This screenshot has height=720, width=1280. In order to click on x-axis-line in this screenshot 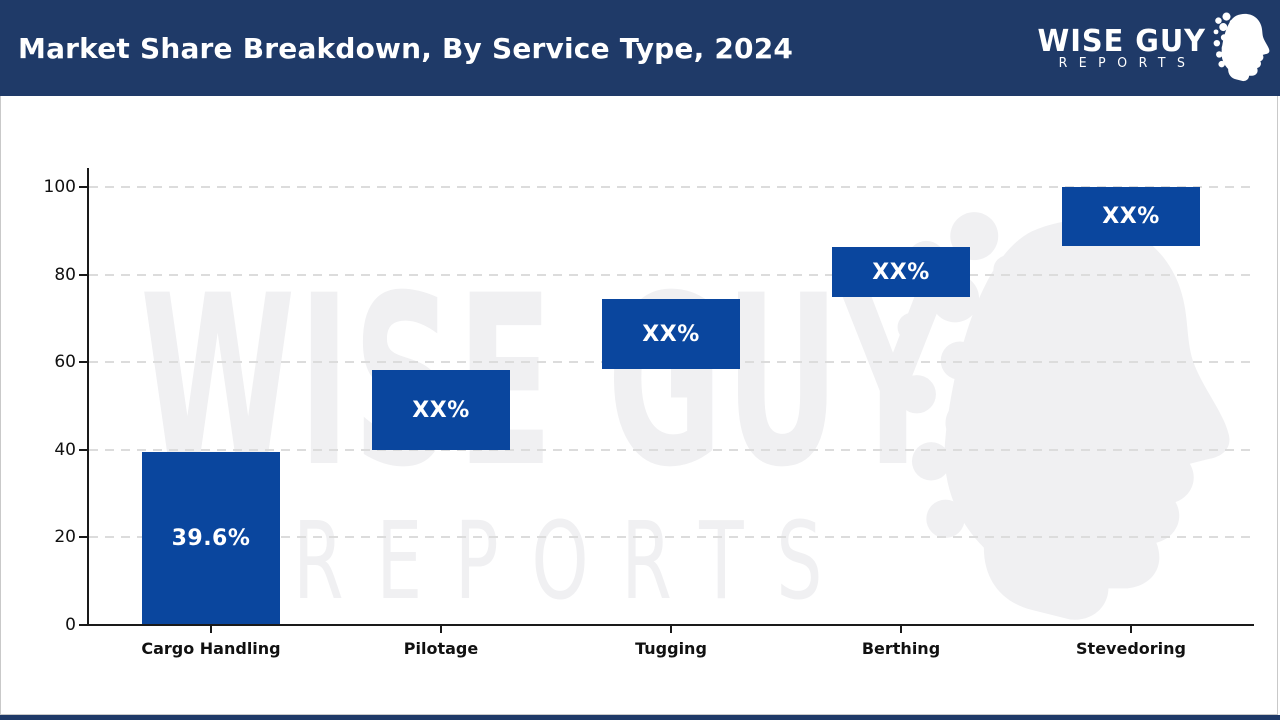, I will do `click(670, 625)`.